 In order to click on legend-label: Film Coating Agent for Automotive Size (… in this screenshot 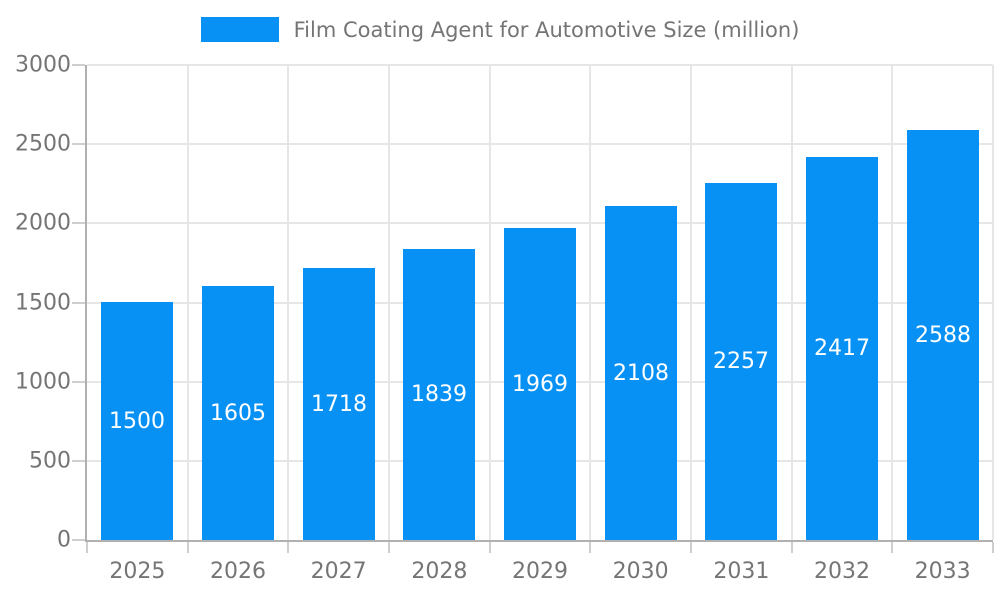, I will do `click(546, 29)`.